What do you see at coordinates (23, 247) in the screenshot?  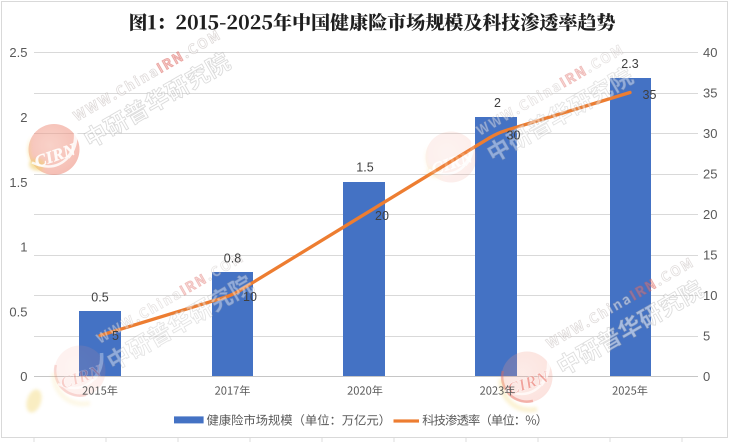 I see `svg-text: 1` at bounding box center [23, 247].